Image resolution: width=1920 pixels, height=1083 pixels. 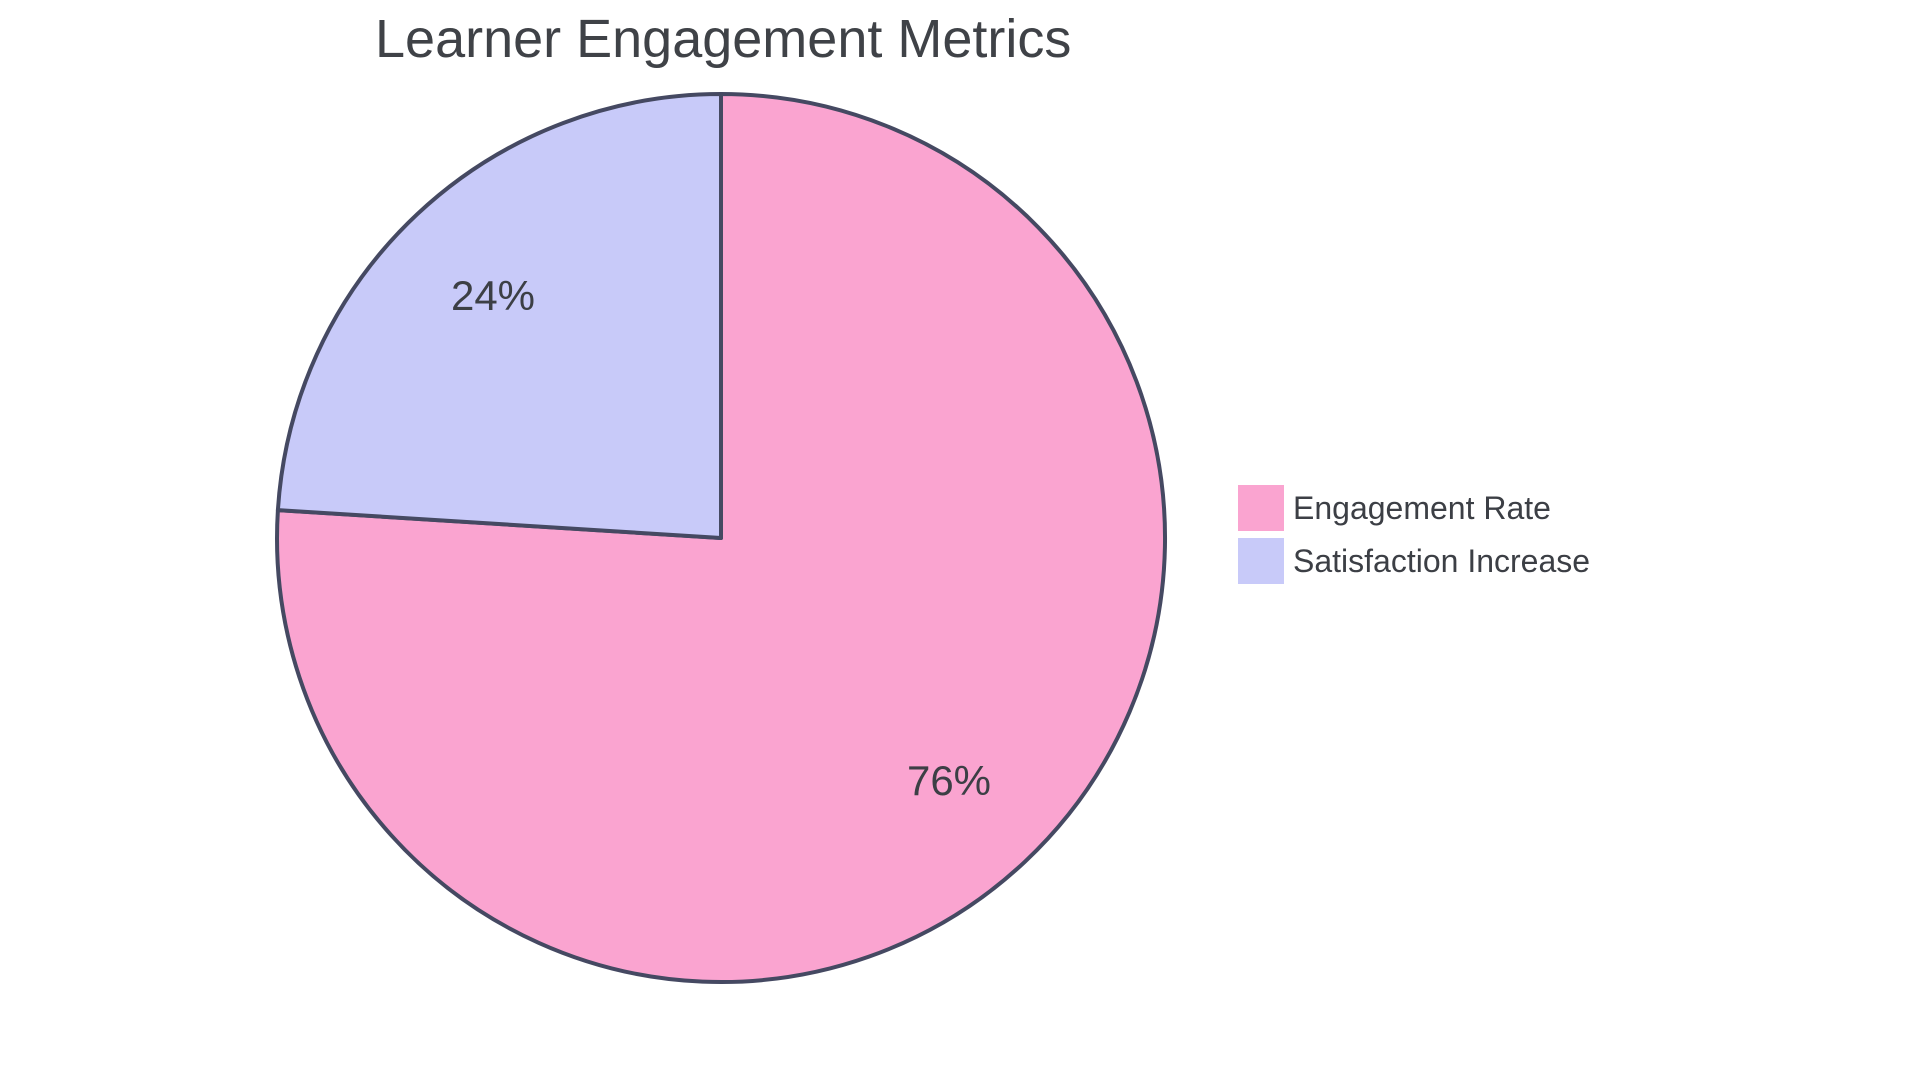 What do you see at coordinates (723, 39) in the screenshot?
I see `chart-title: Learner Engagement Metrics` at bounding box center [723, 39].